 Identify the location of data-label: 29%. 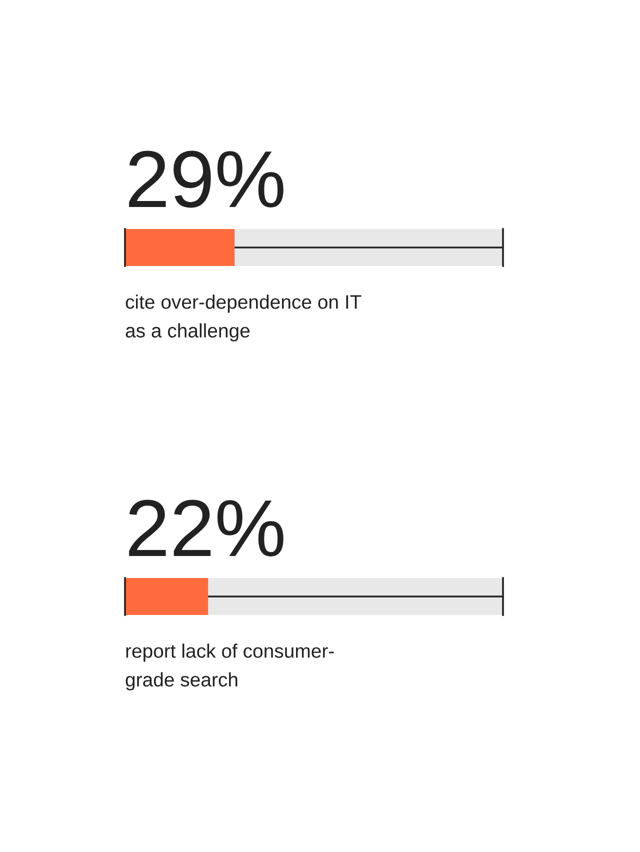
(206, 179).